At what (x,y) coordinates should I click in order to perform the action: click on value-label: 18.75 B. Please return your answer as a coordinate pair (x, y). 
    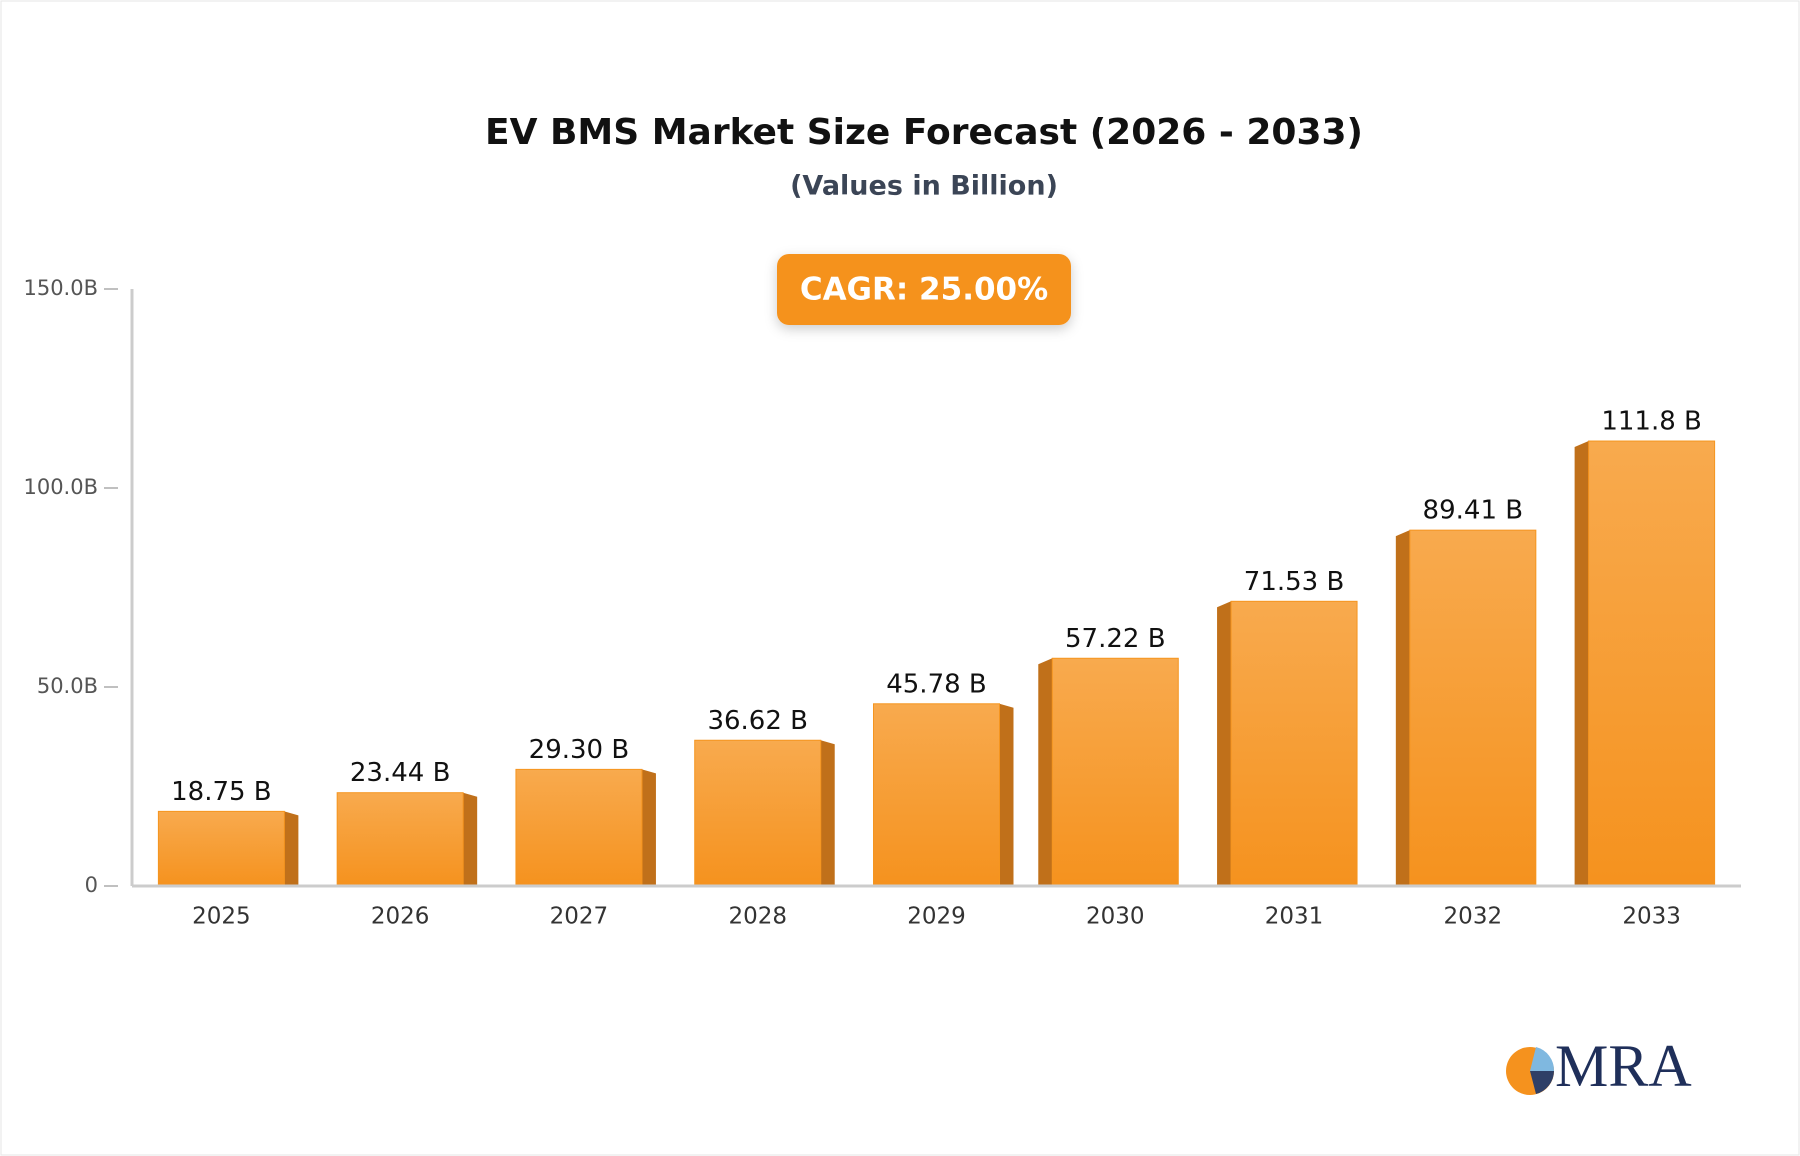
    Looking at the image, I should click on (221, 792).